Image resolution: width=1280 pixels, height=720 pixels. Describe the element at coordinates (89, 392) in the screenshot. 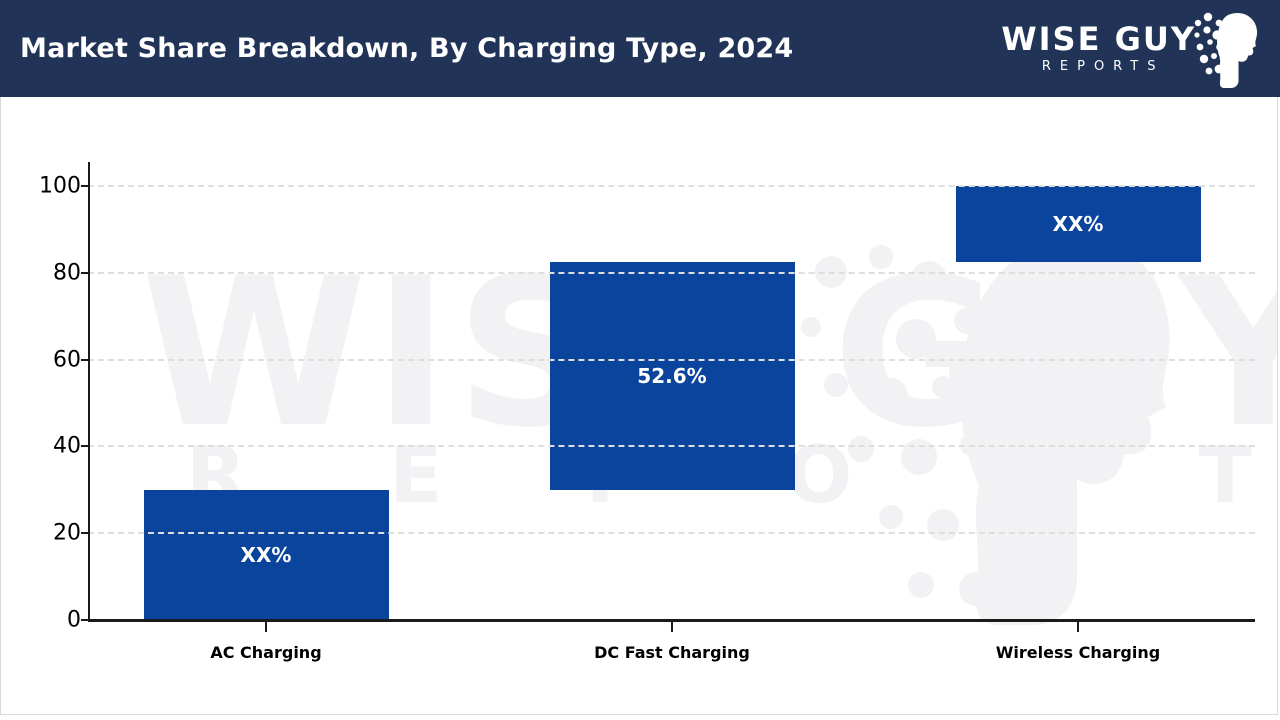

I see `y-axis-line` at that location.